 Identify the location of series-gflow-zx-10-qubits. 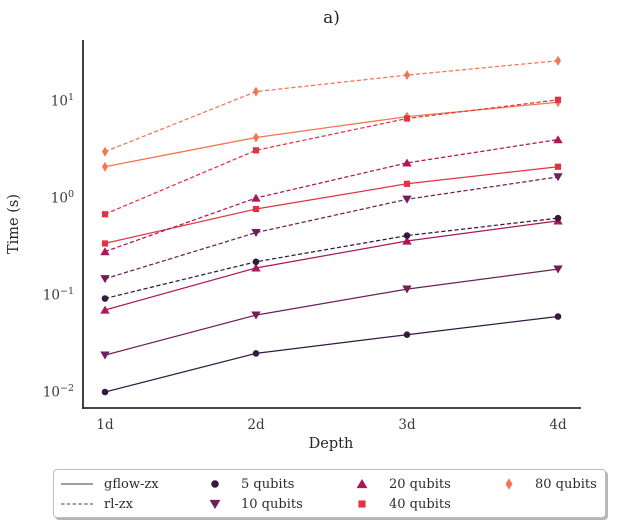
(331, 312).